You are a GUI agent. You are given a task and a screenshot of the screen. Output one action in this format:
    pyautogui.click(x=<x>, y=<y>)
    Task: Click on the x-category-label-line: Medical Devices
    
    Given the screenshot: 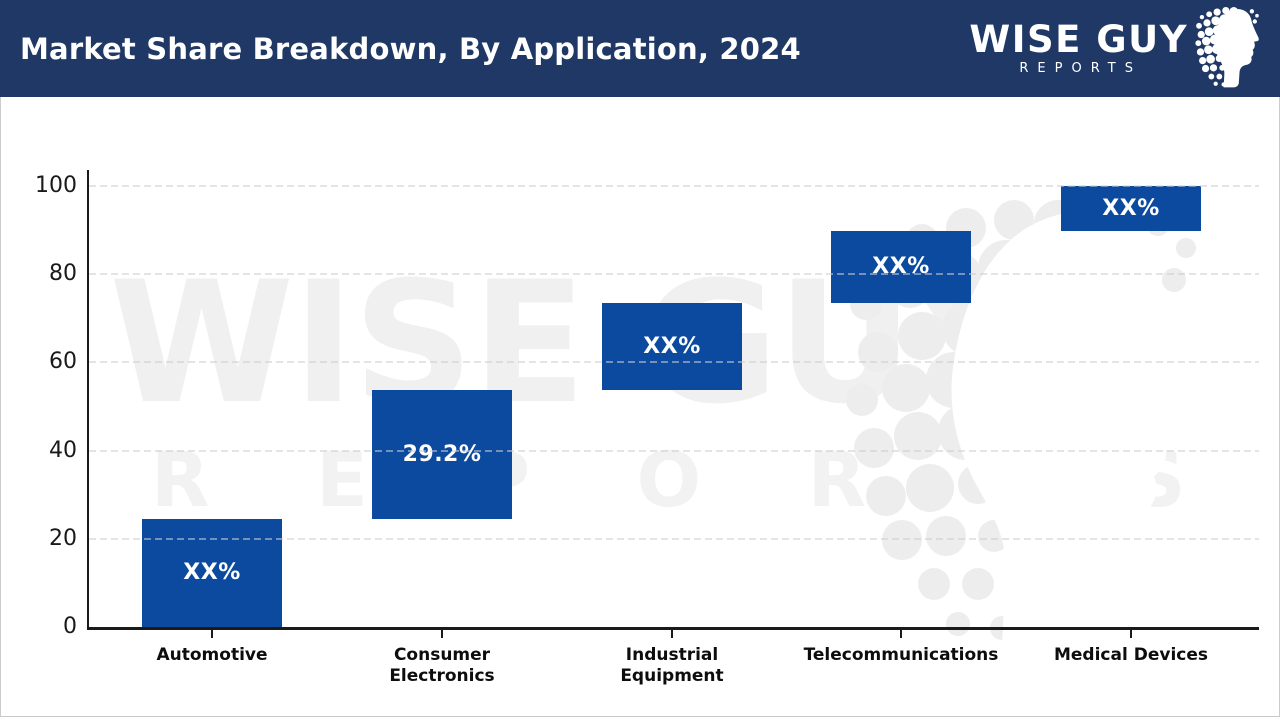 What is the action you would take?
    pyautogui.click(x=1130, y=655)
    